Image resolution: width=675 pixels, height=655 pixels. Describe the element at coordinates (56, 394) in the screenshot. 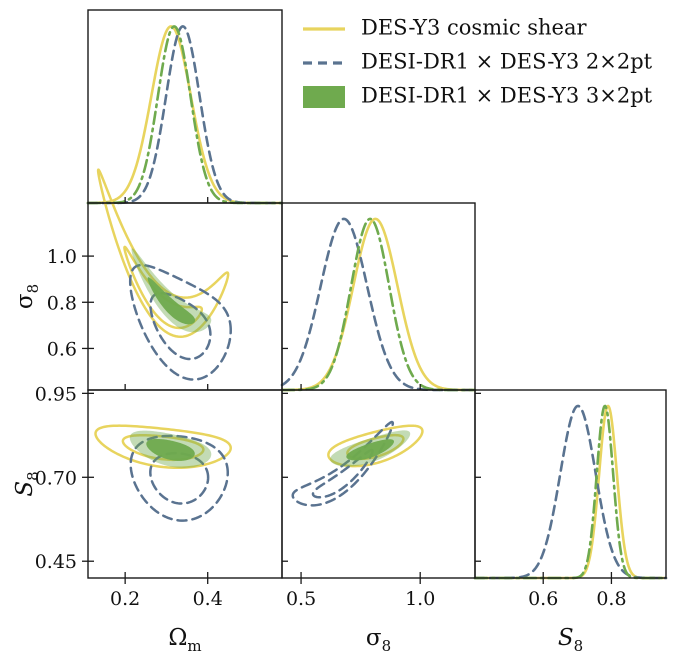

I see `yticklabel-S8-2: 0.95` at that location.